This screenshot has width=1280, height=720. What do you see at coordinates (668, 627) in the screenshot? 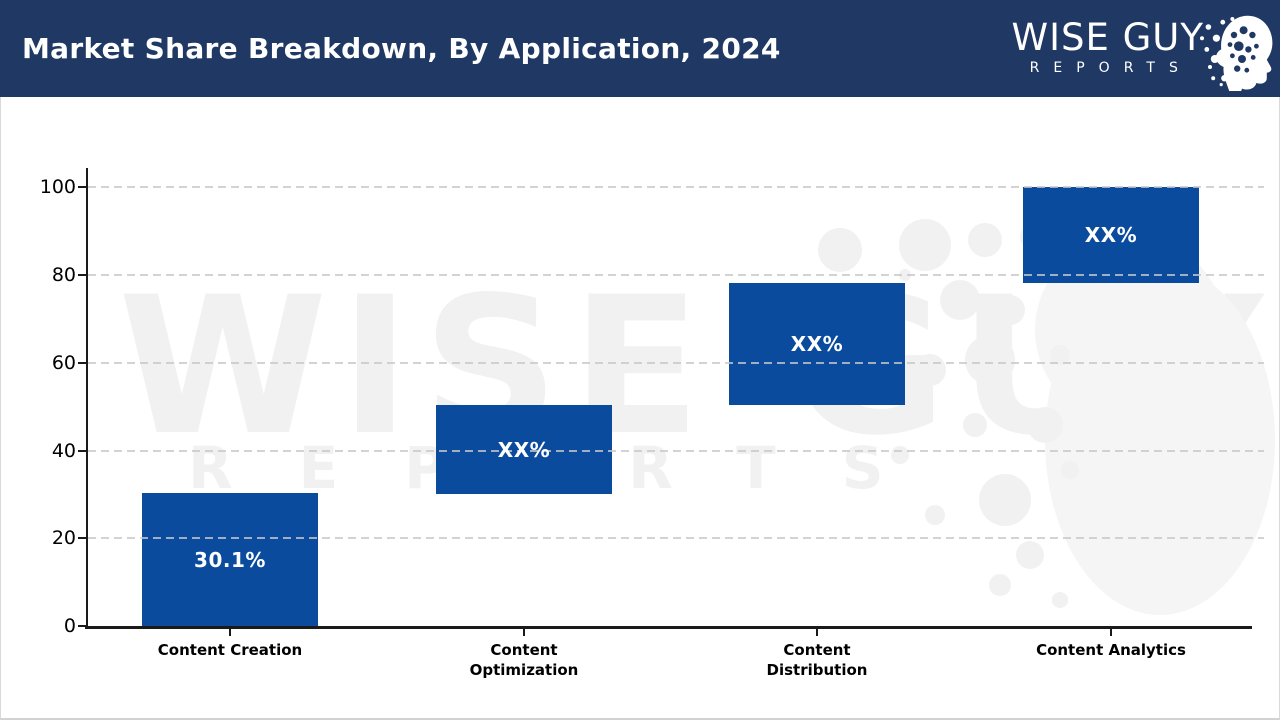
I see `x-axis-line` at bounding box center [668, 627].